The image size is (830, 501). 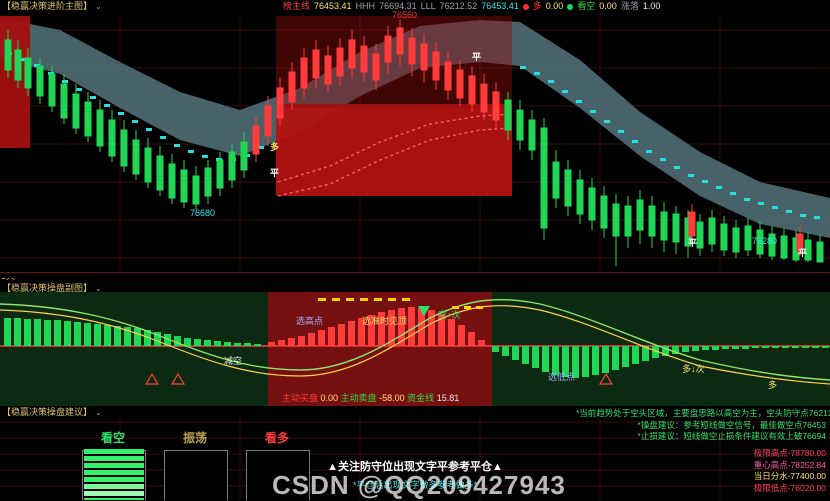 What do you see at coordinates (112, 438) in the screenshot?
I see `sentiment-bar-bearish-label: 看空` at bounding box center [112, 438].